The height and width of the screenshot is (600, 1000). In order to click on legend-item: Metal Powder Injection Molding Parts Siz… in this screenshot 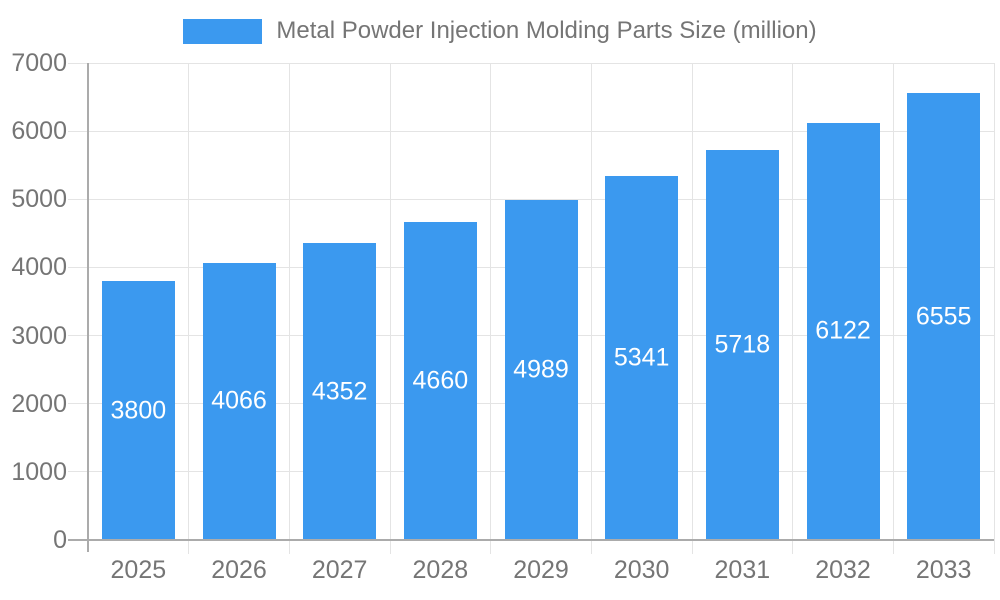, I will do `click(500, 31)`.